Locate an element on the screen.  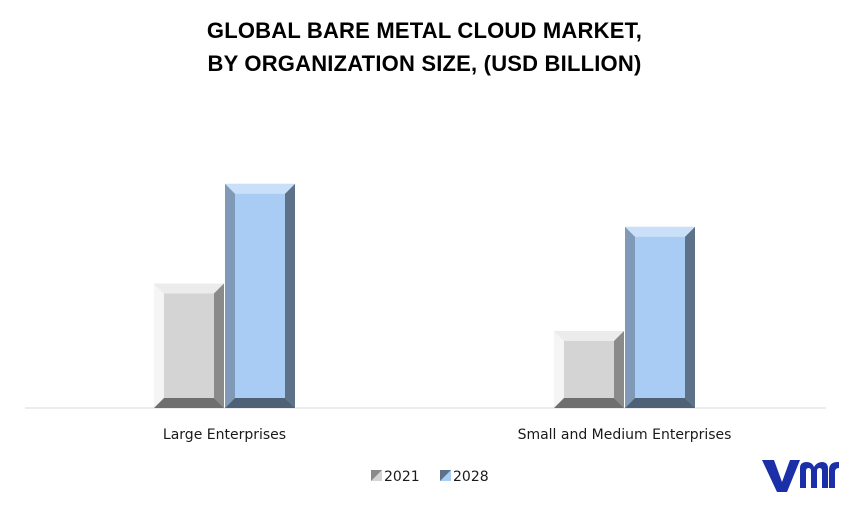
chart-title-line-1: GLOBAL BARE METAL CLOUD MARKET, is located at coordinates (424, 30).